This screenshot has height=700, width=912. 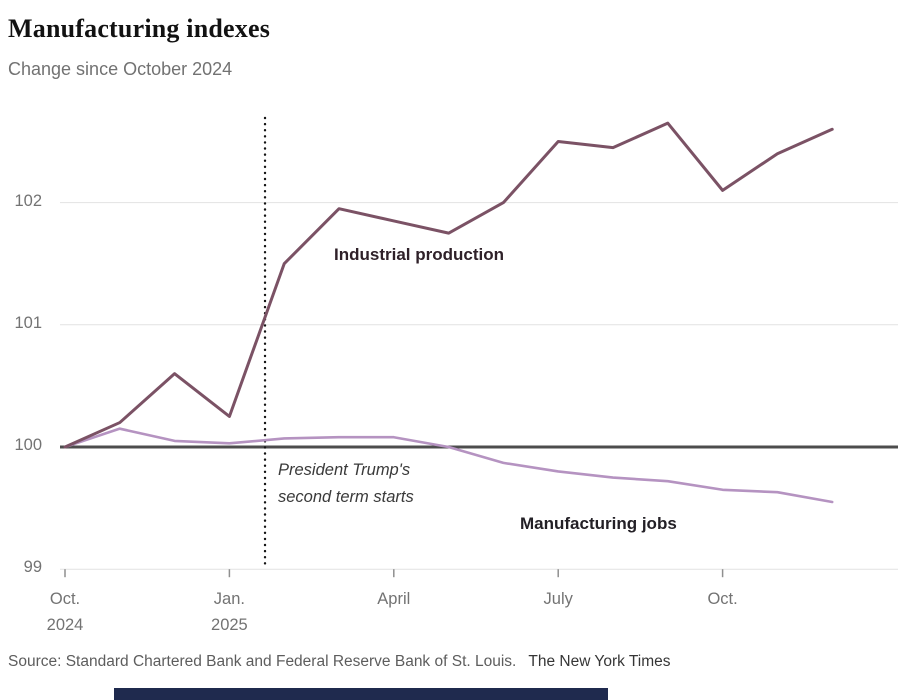 I want to click on event-annotation: President Trump's second term starts, so click(x=346, y=484).